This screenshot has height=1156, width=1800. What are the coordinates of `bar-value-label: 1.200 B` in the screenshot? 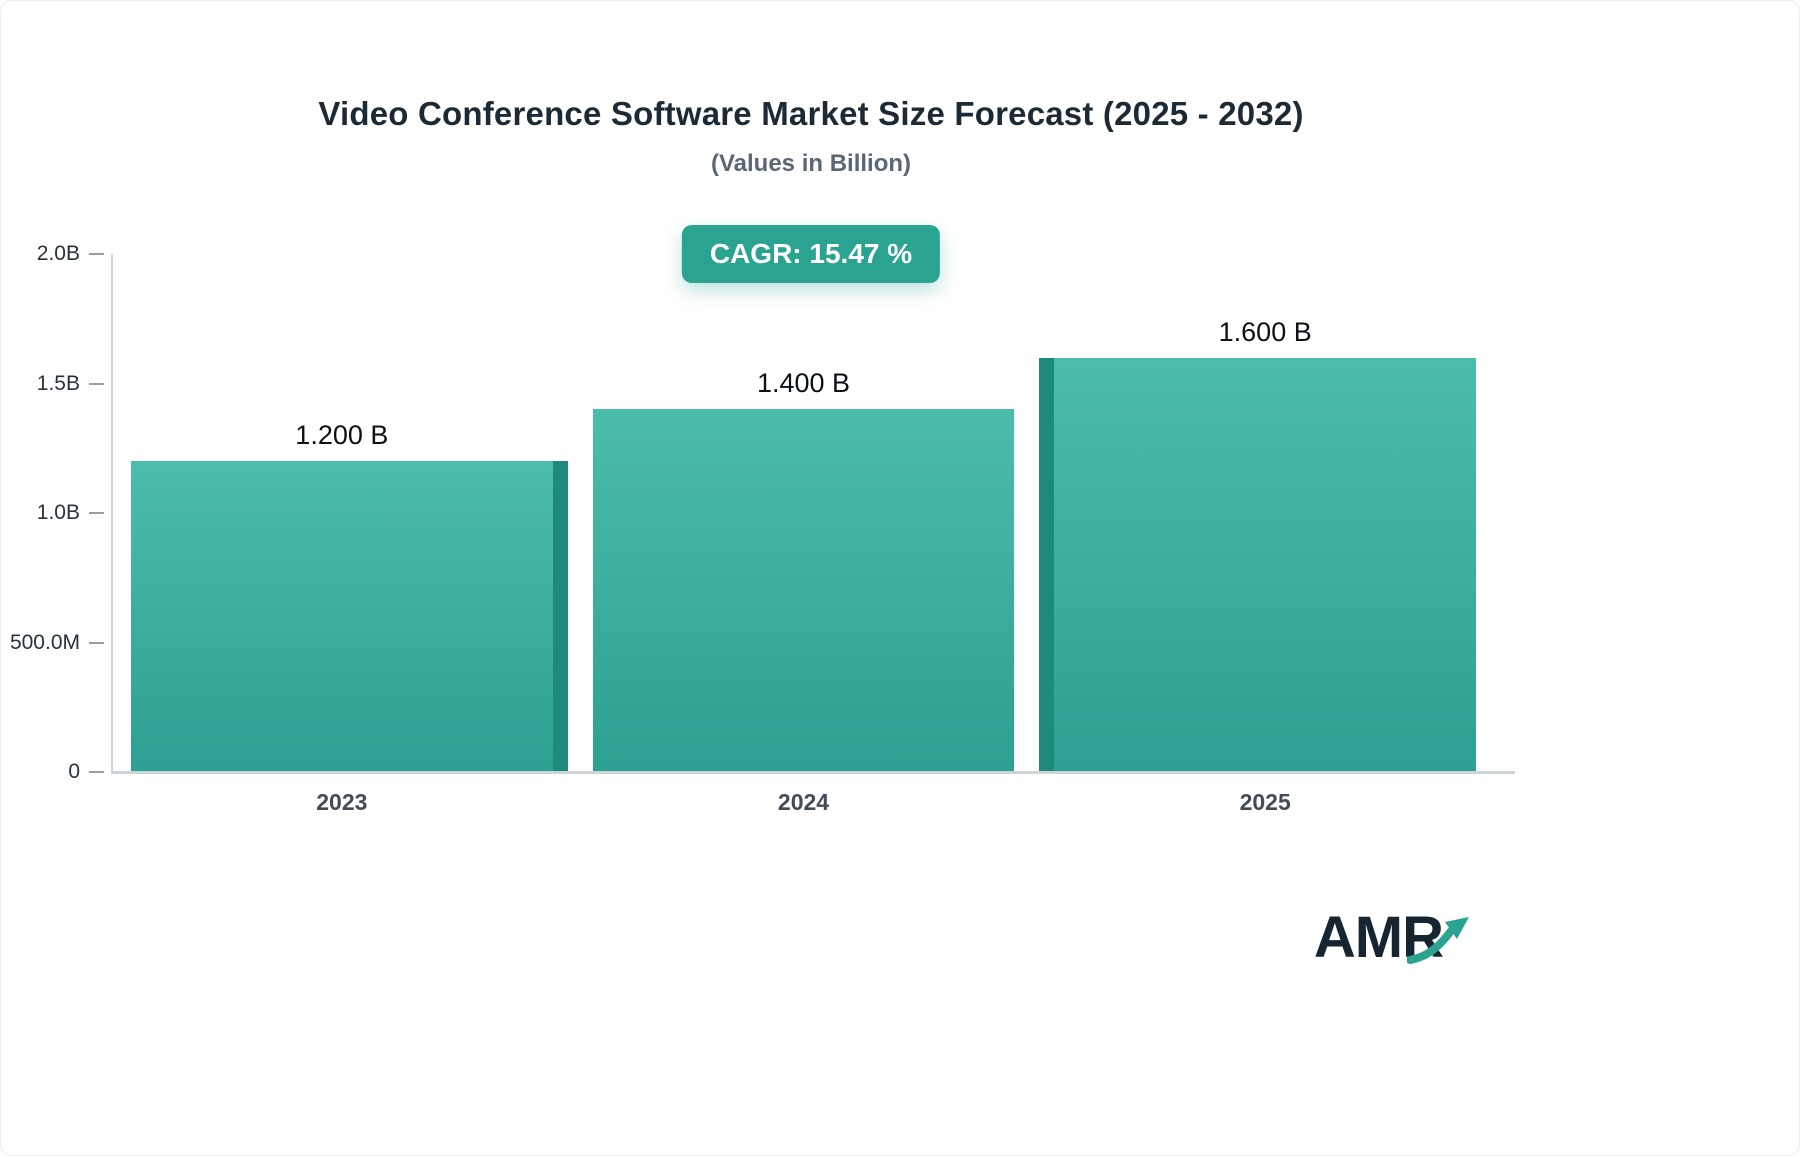 It's located at (342, 435).